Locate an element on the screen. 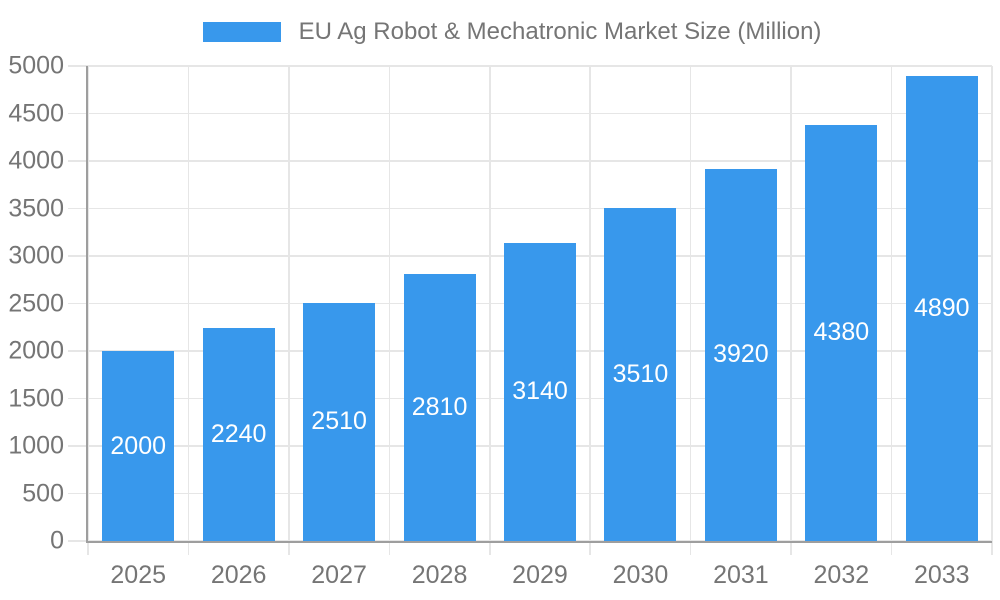  bar-value-label: 3920 is located at coordinates (741, 354).